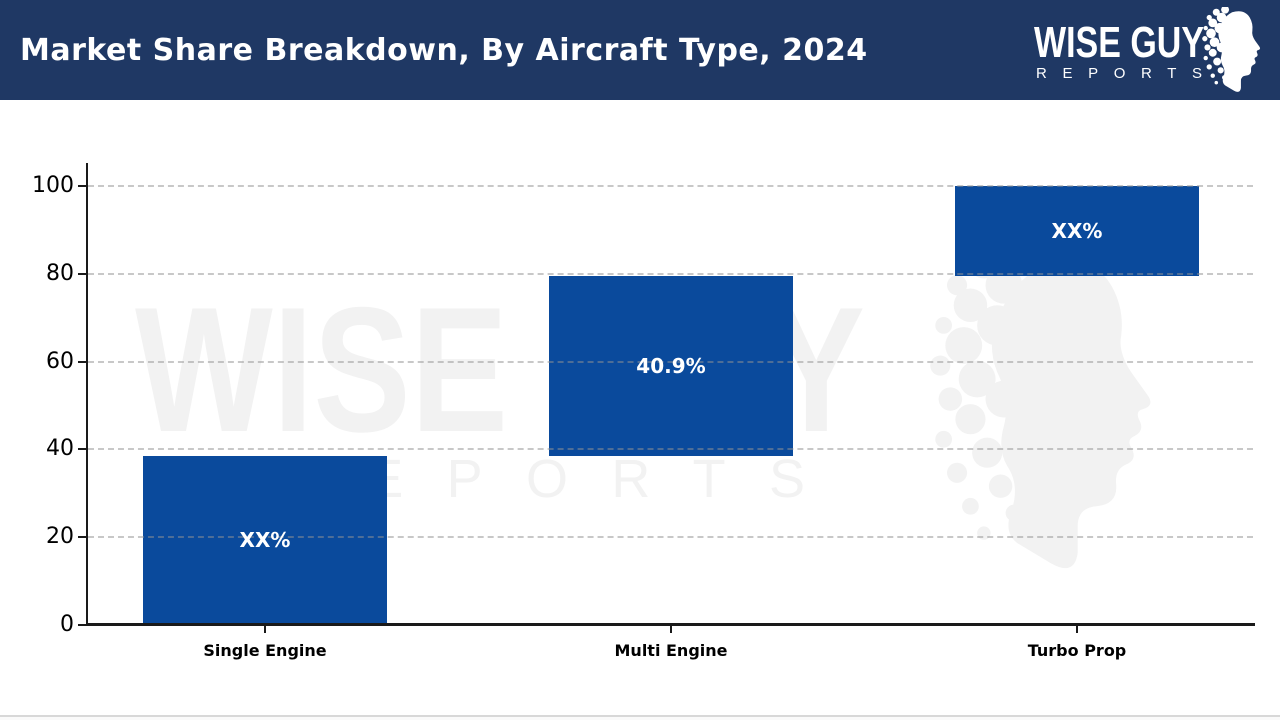 This screenshot has height=720, width=1280. What do you see at coordinates (60, 273) in the screenshot?
I see `y-tick-label-80: 80` at bounding box center [60, 273].